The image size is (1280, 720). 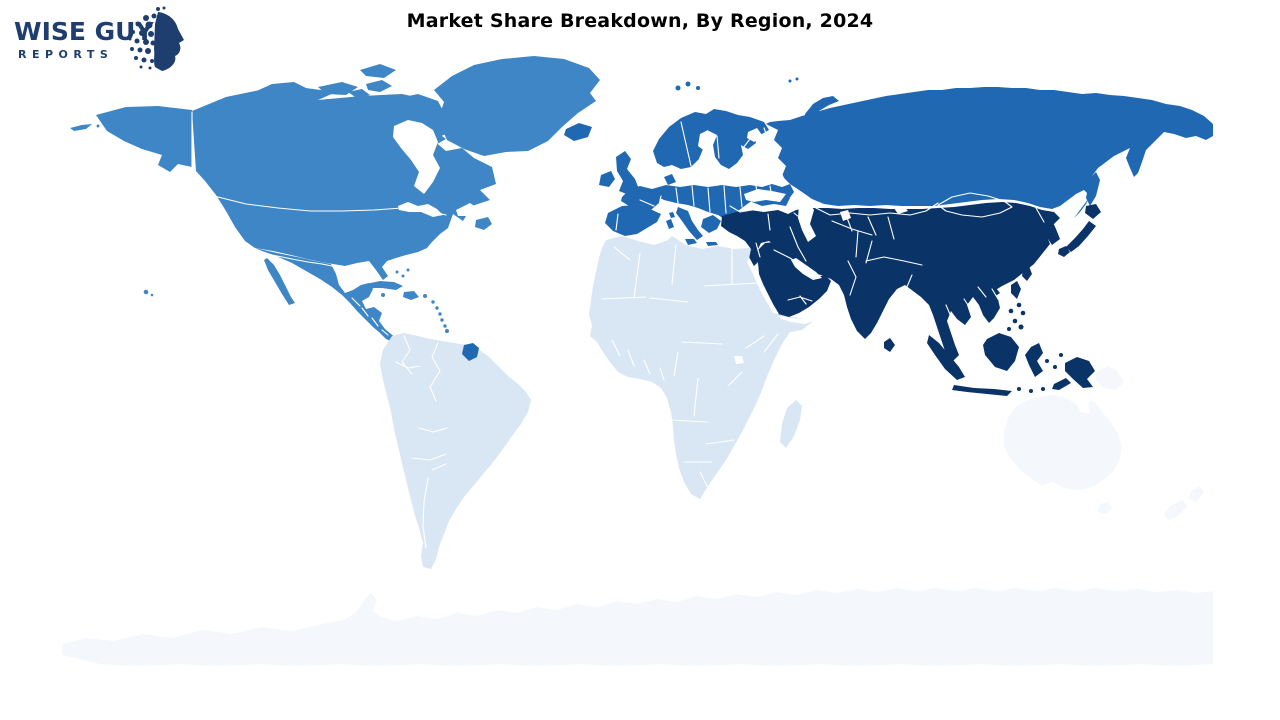 I want to click on hispaniola, so click(x=411, y=295).